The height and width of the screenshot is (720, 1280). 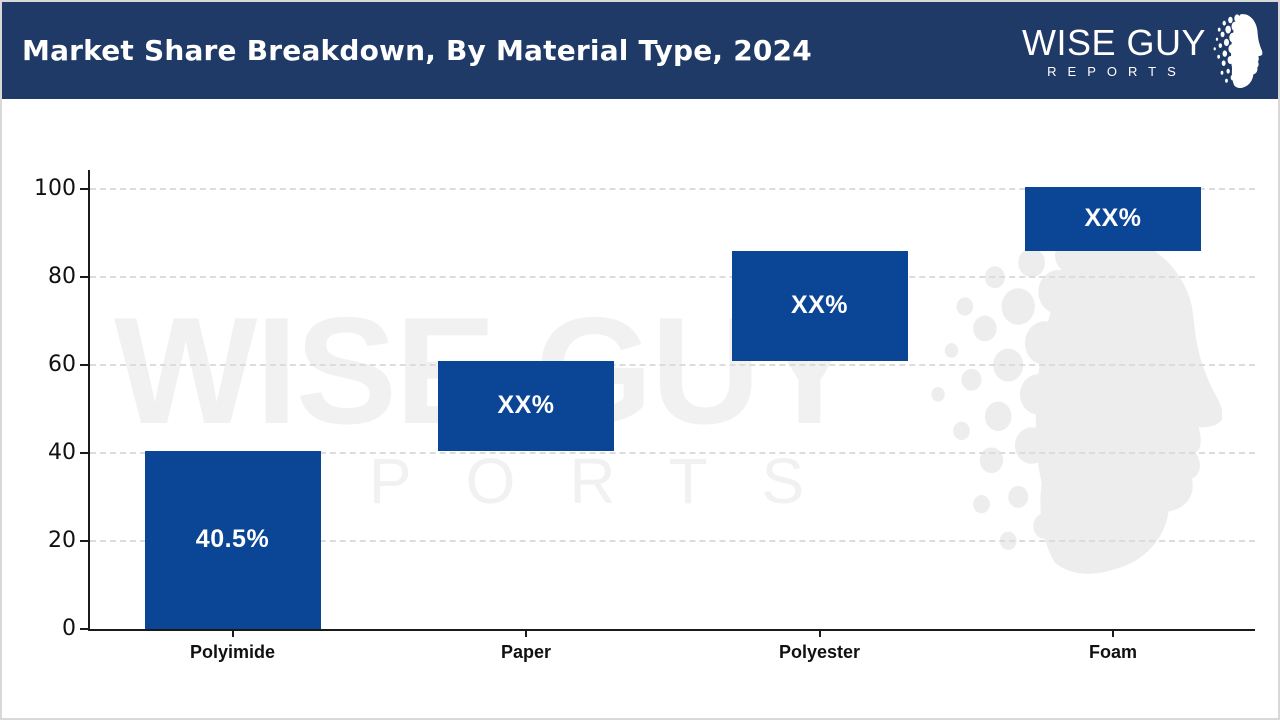 I want to click on bar-Foam: XX%, so click(x=1113, y=218).